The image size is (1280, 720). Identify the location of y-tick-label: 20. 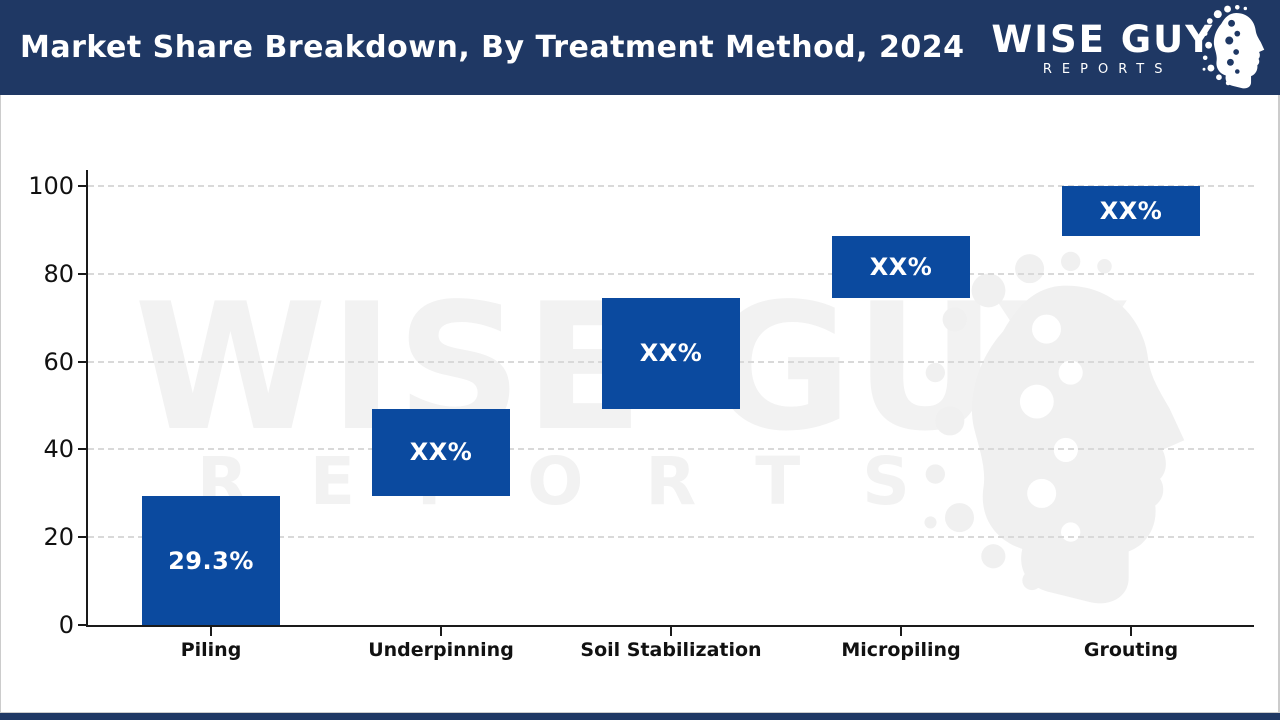
(58, 537).